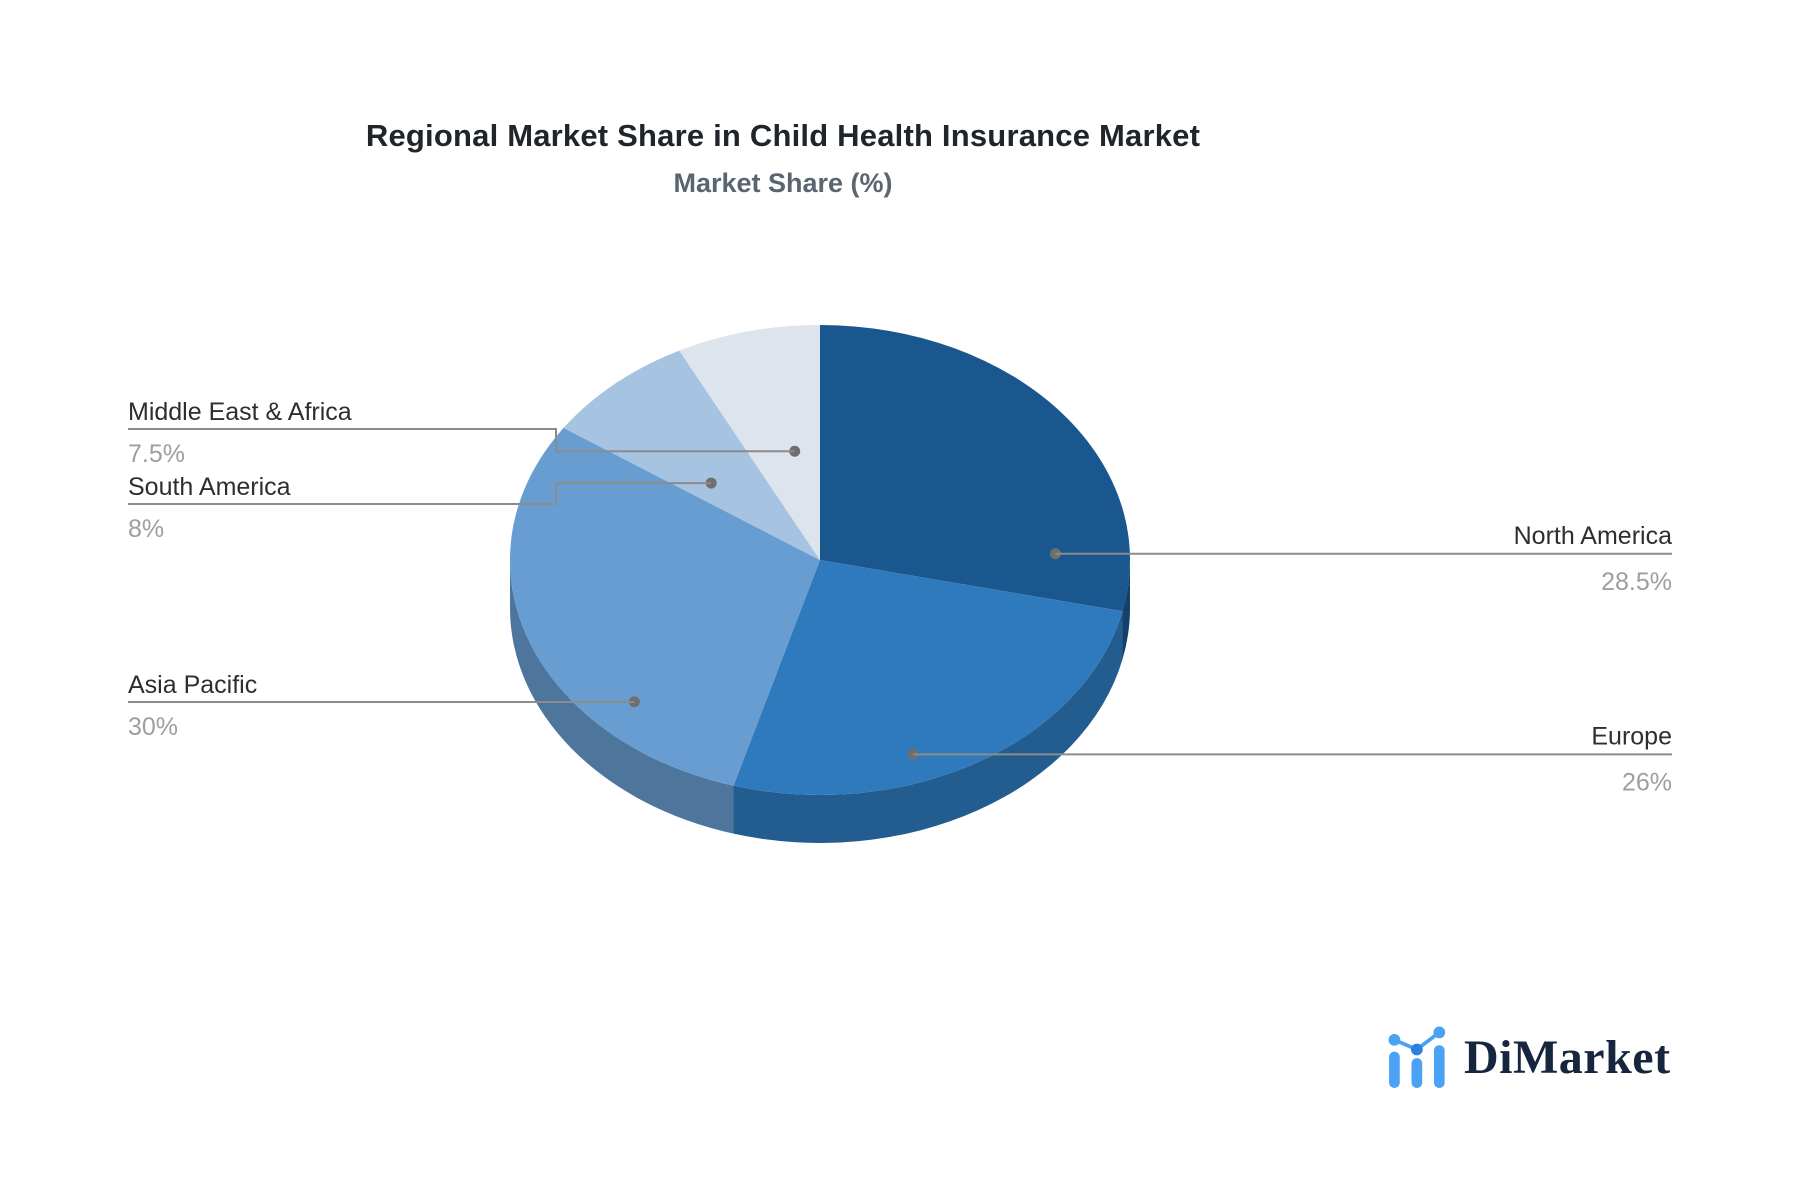  I want to click on callout-text: South America, so click(209, 487).